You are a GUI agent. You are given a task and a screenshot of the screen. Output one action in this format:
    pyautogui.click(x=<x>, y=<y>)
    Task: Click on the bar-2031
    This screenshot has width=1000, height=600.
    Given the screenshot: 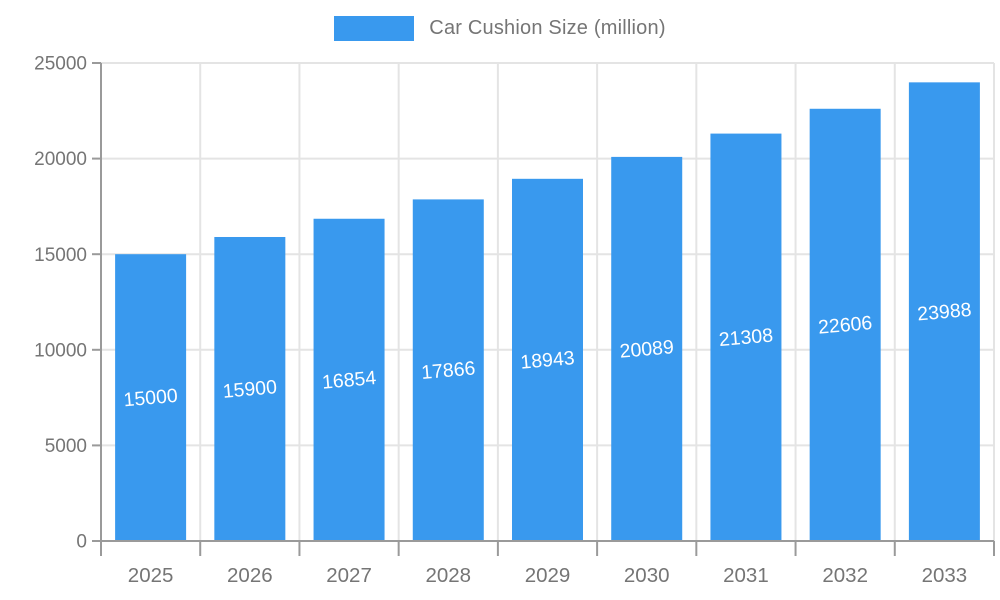 What is the action you would take?
    pyautogui.click(x=746, y=337)
    